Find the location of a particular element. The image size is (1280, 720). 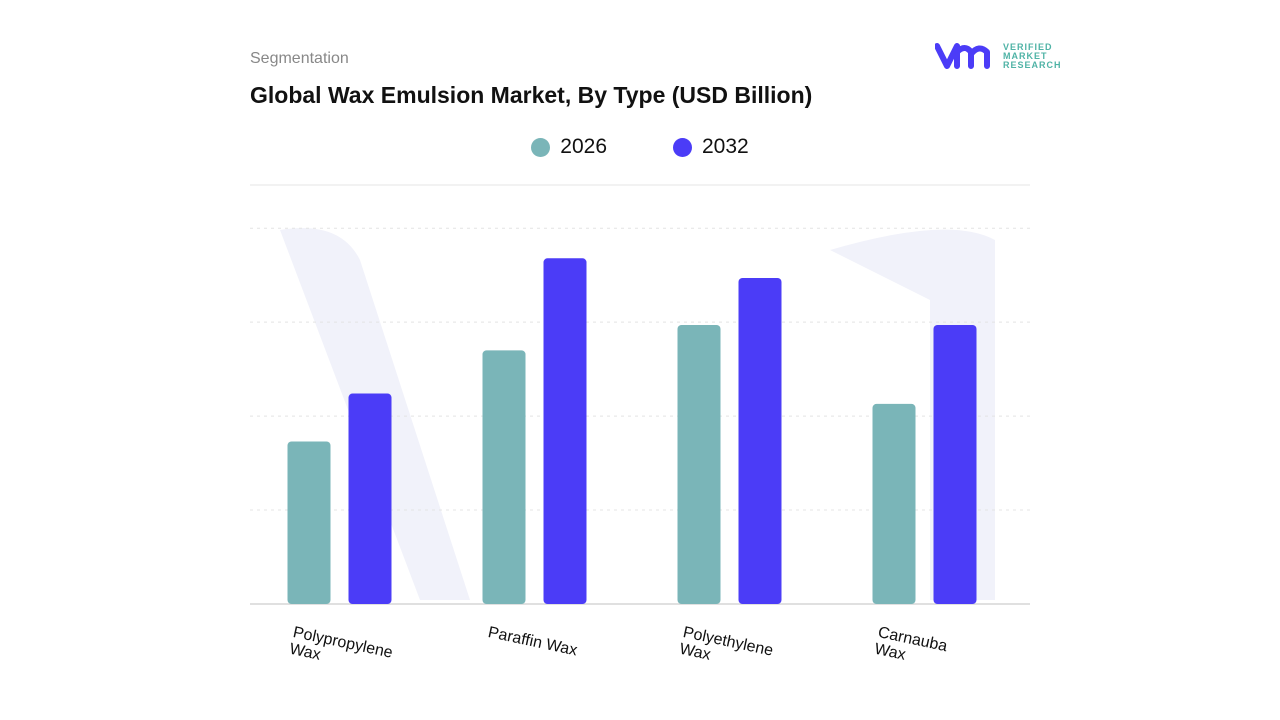

logo-text-3: RESEARCH is located at coordinates (1032, 64).